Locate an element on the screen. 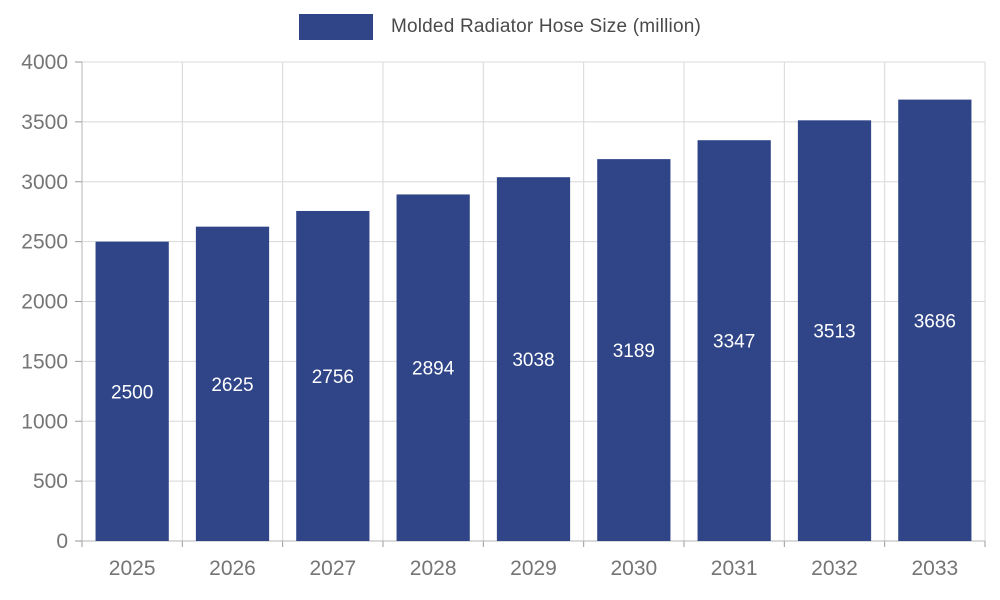  bar-value-label: 2500 is located at coordinates (132, 392).